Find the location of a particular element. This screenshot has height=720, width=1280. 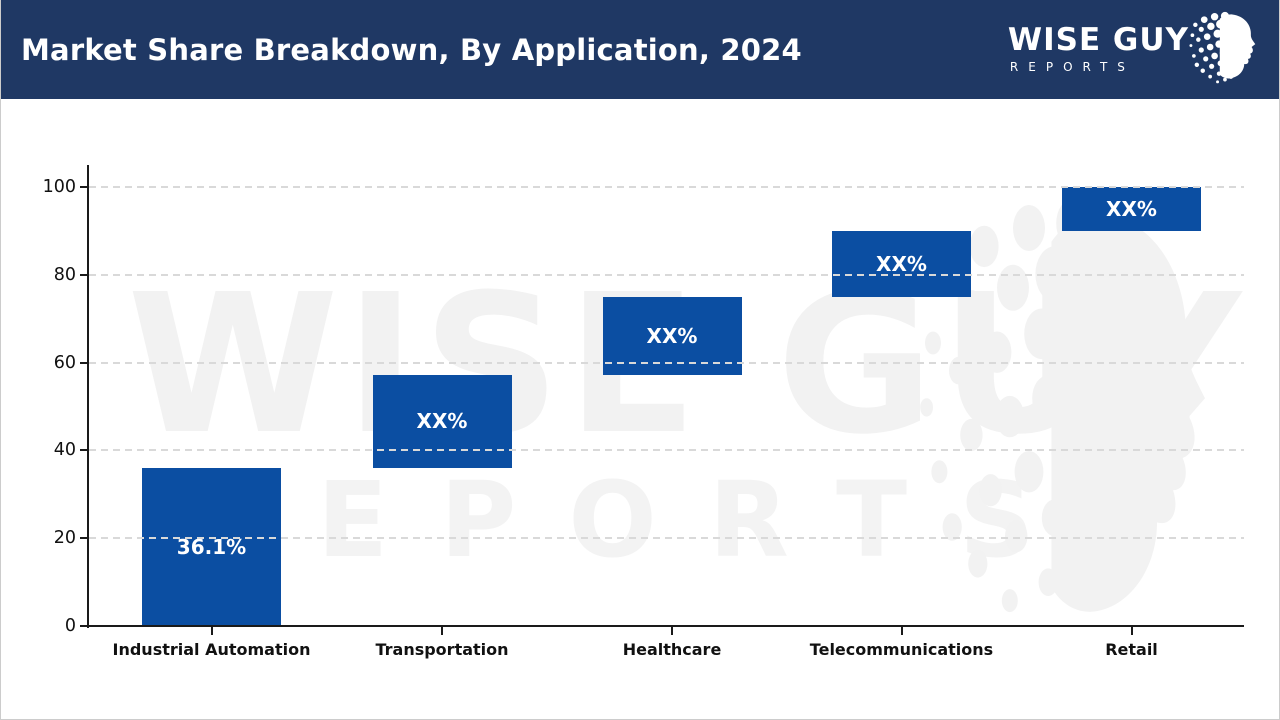

x-axis-label-retail: Retail is located at coordinates (1131, 649).